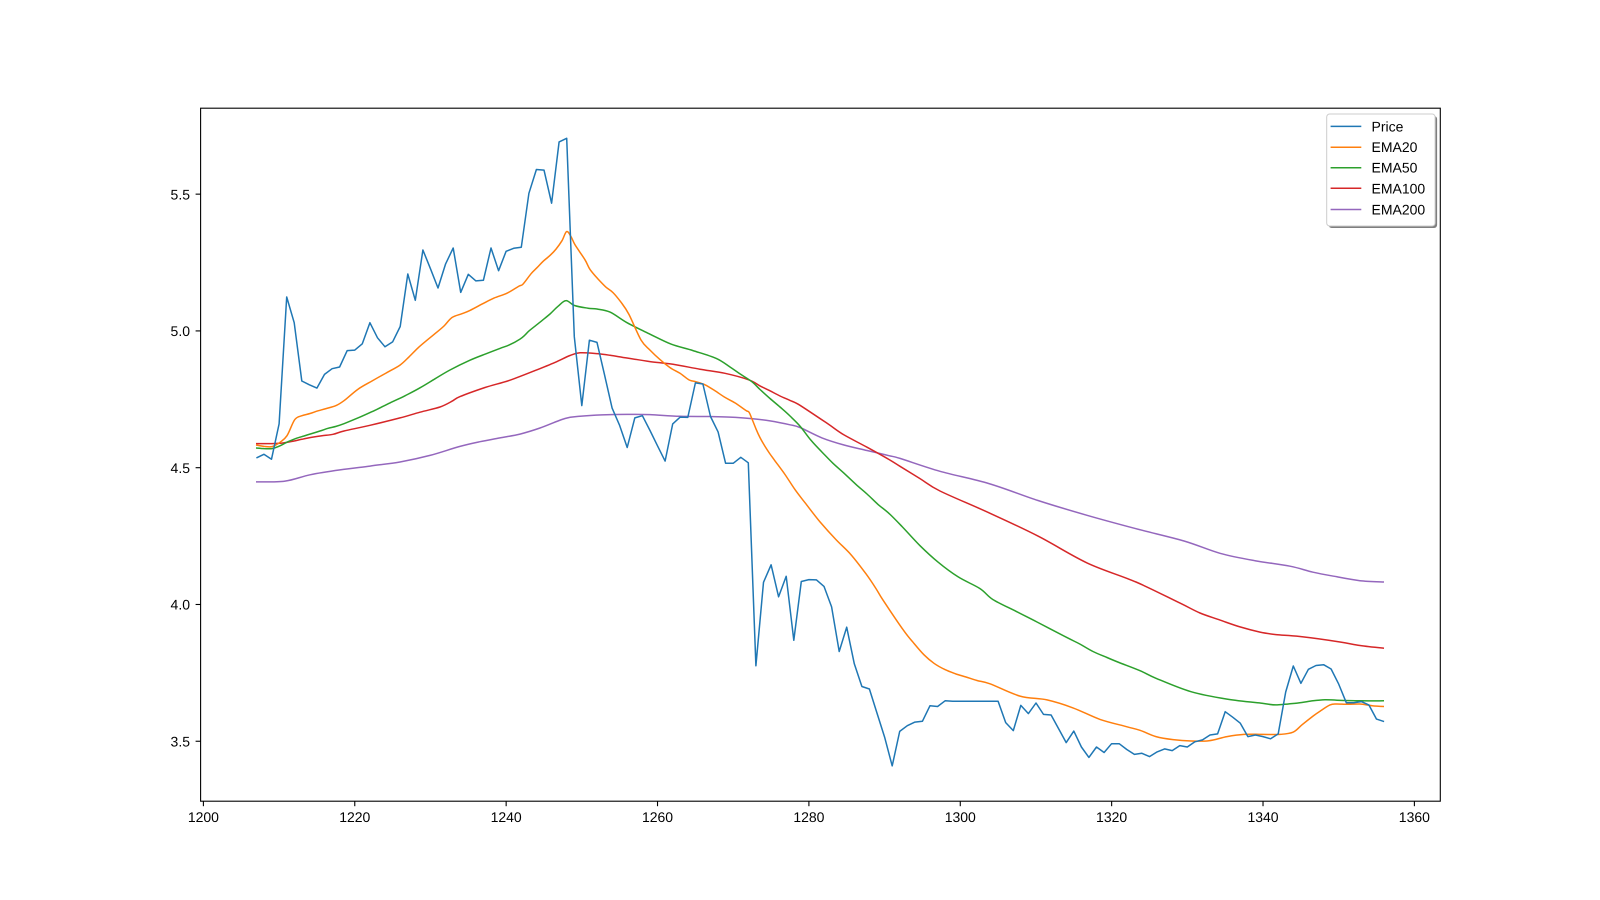 The height and width of the screenshot is (900, 1600). I want to click on svg-text: 1260, so click(657, 817).